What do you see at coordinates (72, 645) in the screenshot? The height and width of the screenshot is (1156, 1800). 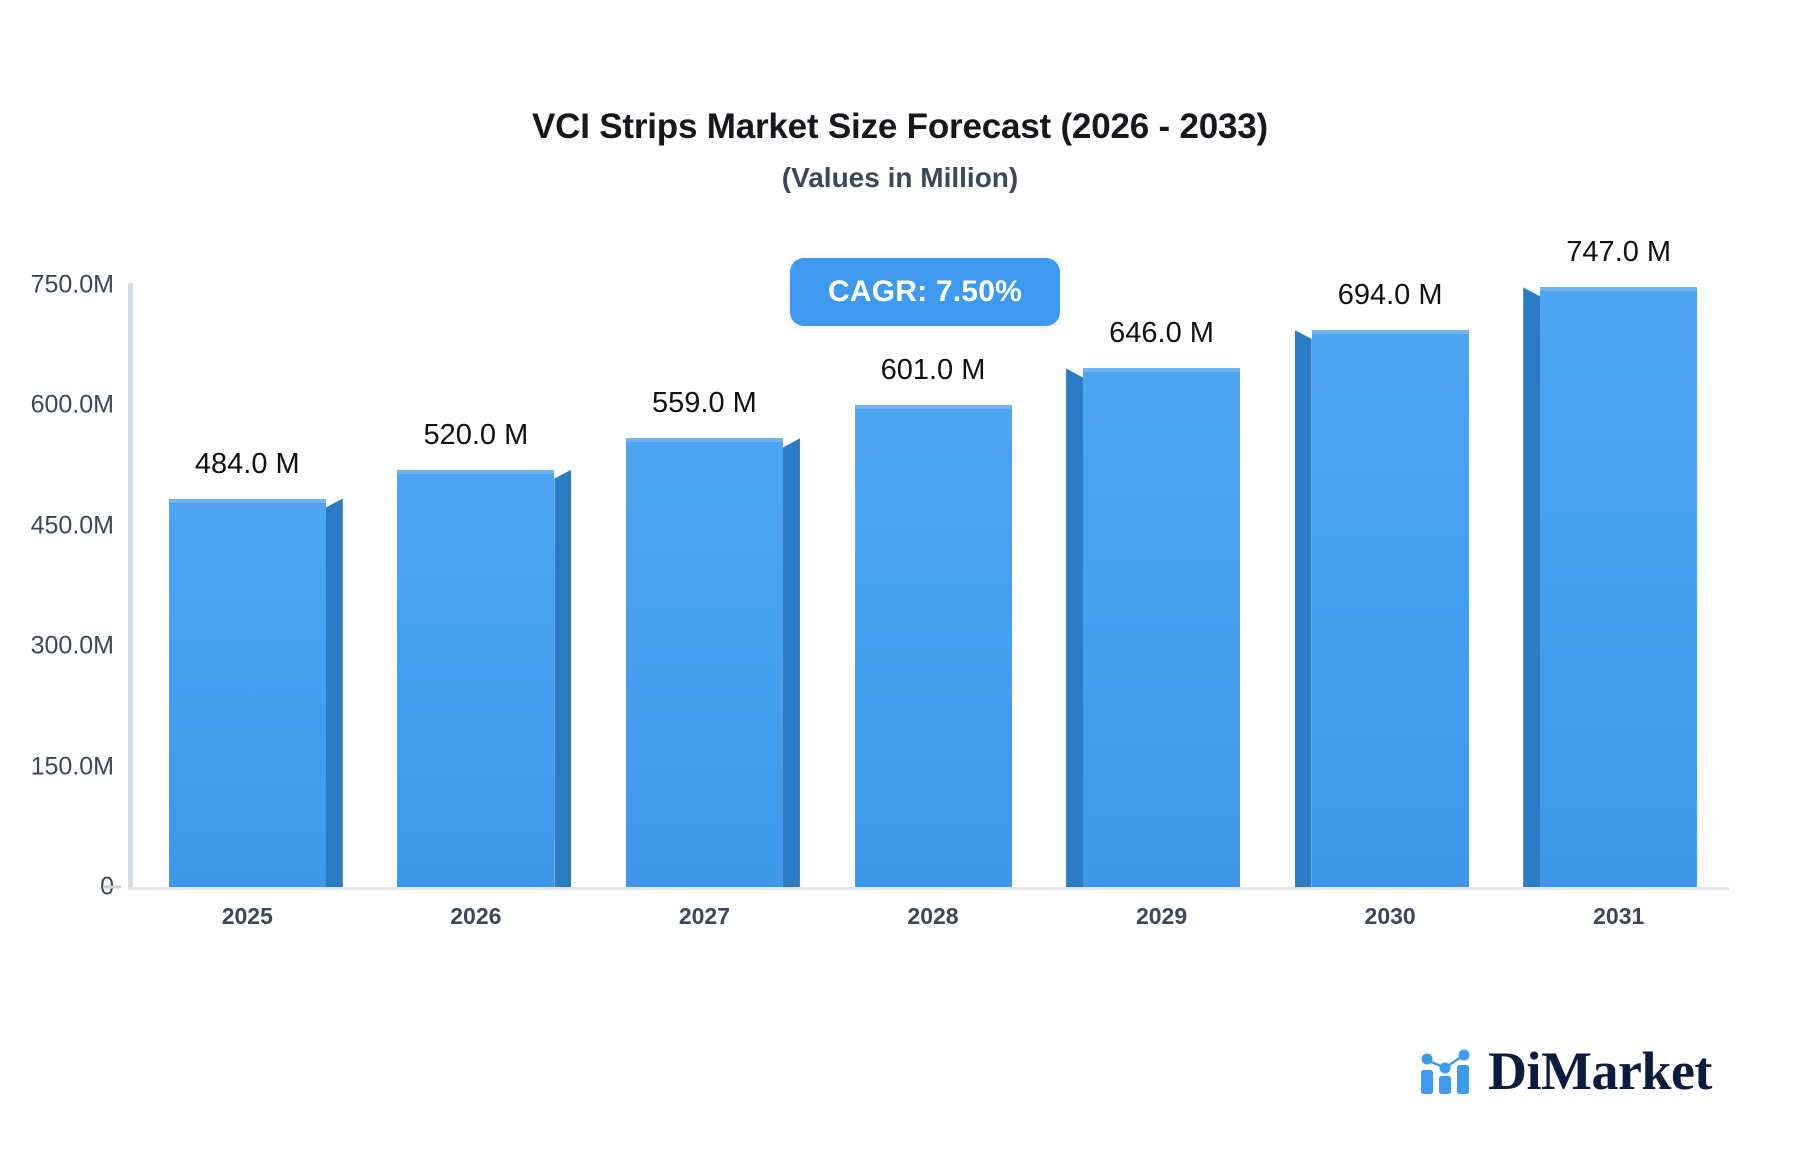 I see `y-axis-tick-label: 300.0M` at bounding box center [72, 645].